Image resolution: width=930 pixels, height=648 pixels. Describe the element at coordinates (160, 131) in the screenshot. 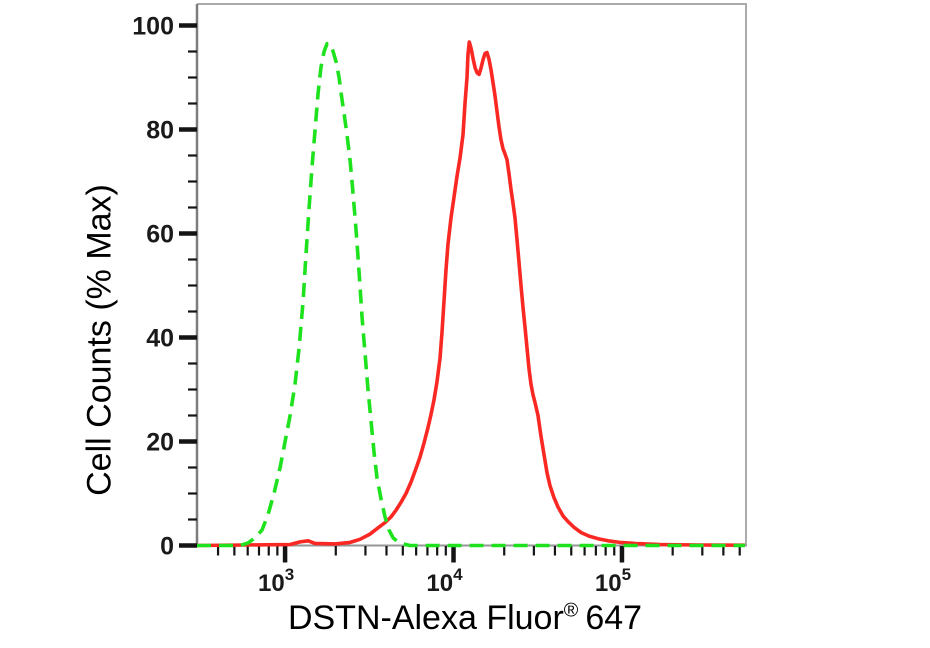

I see `y-tick-label: 80` at that location.